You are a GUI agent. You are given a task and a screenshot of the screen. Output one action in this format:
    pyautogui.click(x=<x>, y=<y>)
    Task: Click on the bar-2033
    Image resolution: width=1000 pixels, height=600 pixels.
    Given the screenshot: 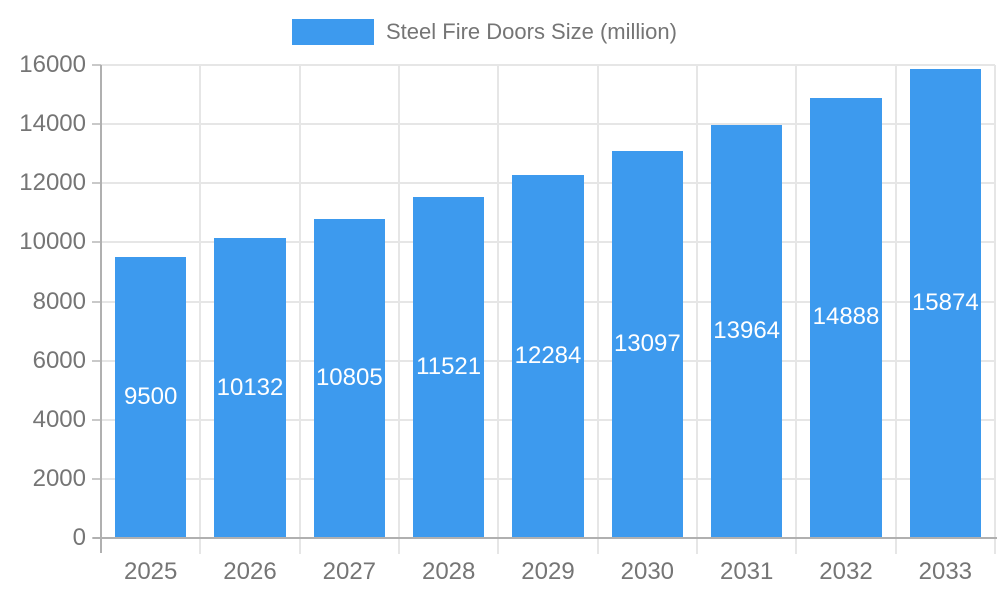 What is the action you would take?
    pyautogui.click(x=945, y=302)
    